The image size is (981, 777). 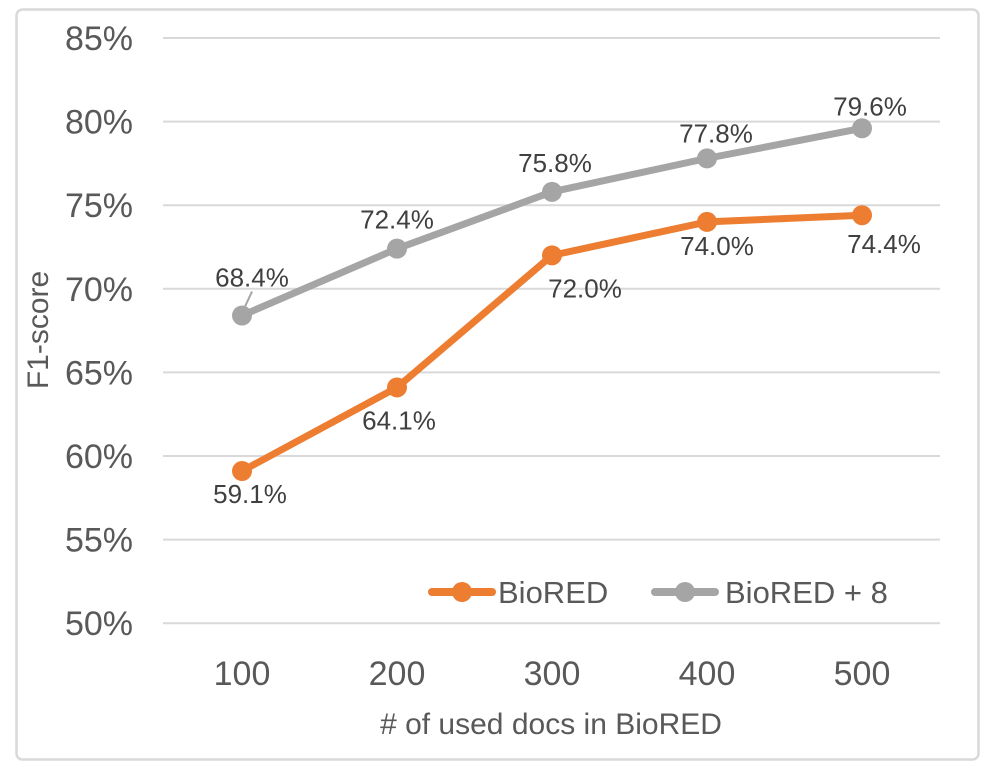 What do you see at coordinates (99, 624) in the screenshot?
I see `y-tick-label: 50%` at bounding box center [99, 624].